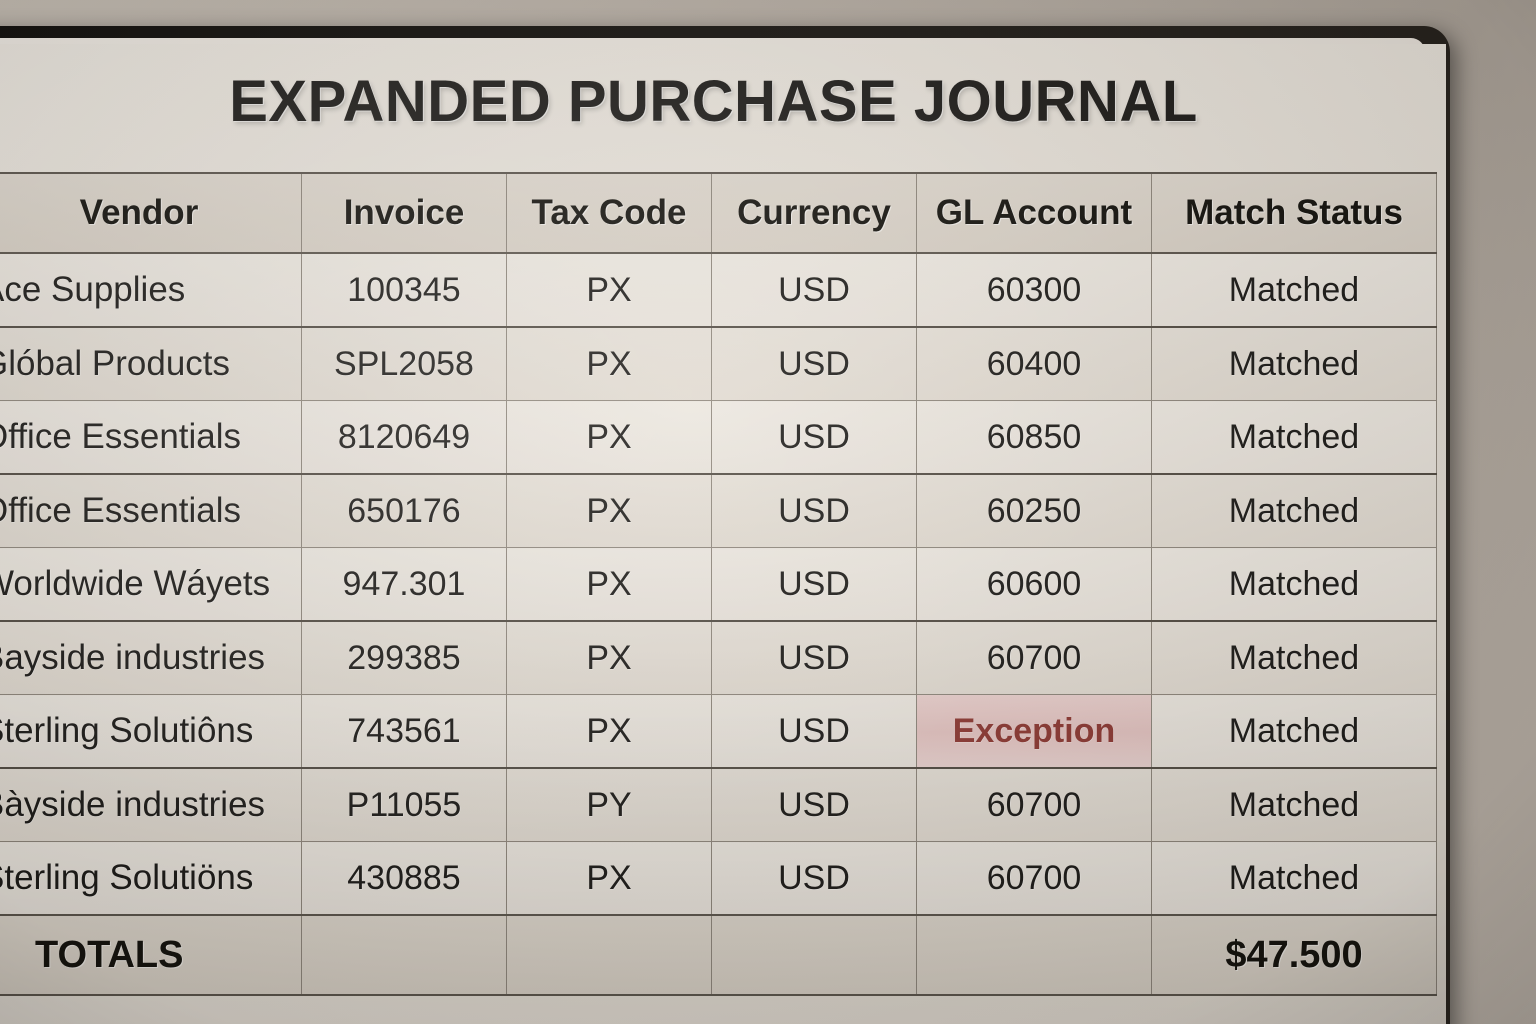  What do you see at coordinates (1034, 290) in the screenshot?
I see `cell-gl-account: 60300` at bounding box center [1034, 290].